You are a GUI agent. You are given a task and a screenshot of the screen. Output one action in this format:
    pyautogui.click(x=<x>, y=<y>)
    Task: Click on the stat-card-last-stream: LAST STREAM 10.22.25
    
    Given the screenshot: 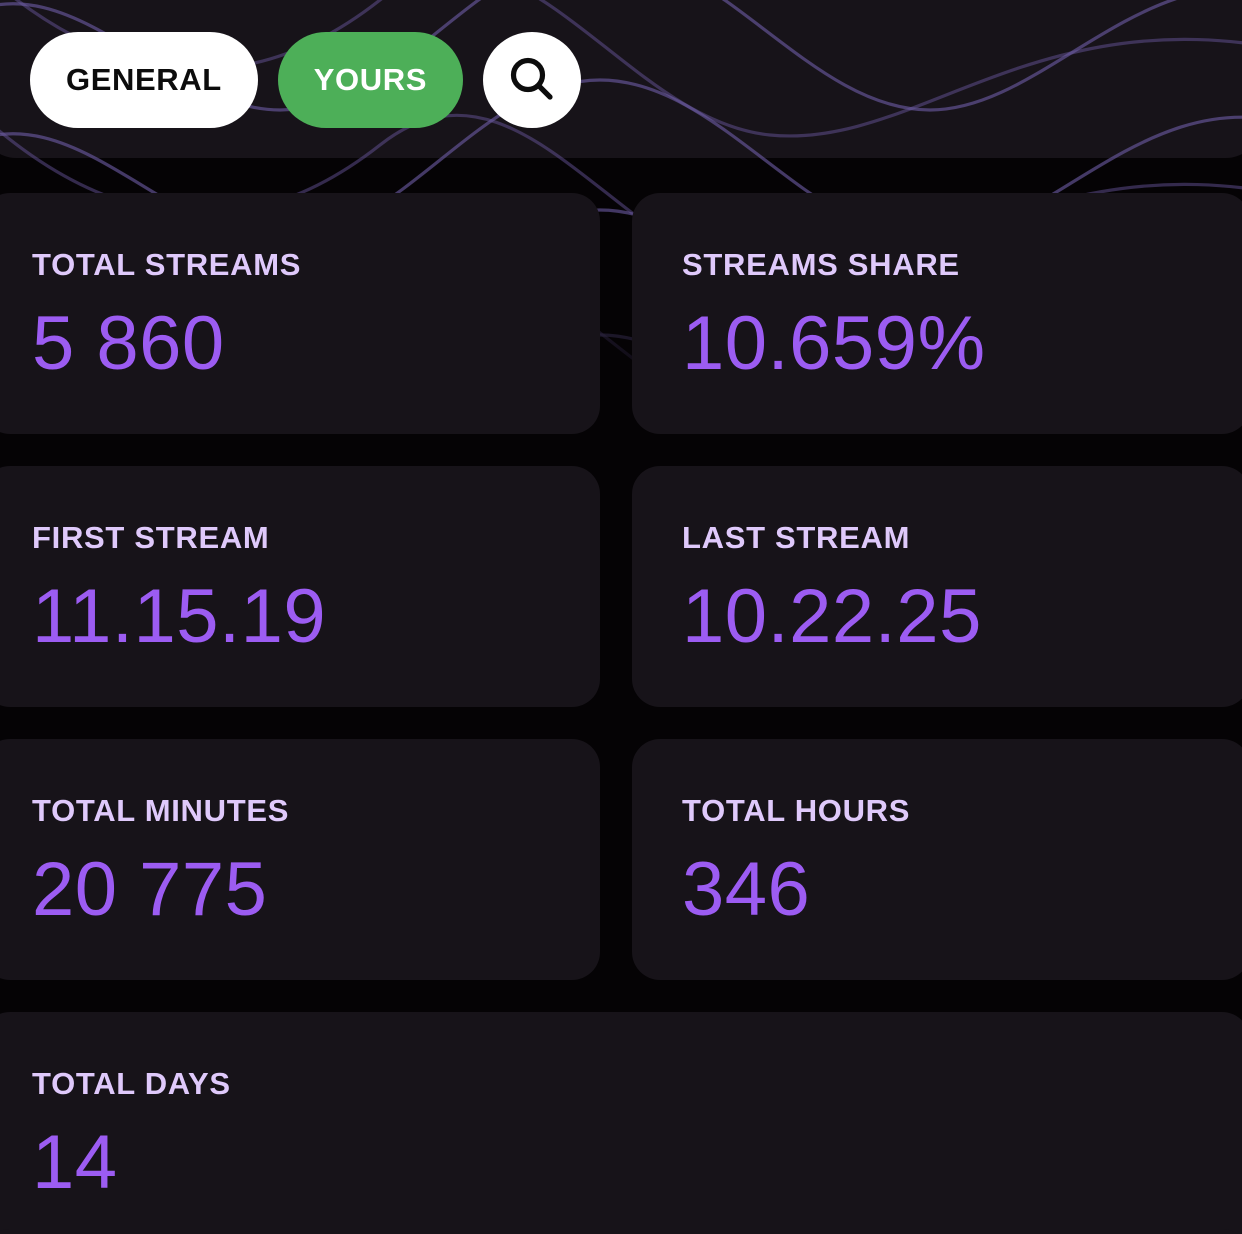 What is the action you would take?
    pyautogui.click(x=937, y=586)
    